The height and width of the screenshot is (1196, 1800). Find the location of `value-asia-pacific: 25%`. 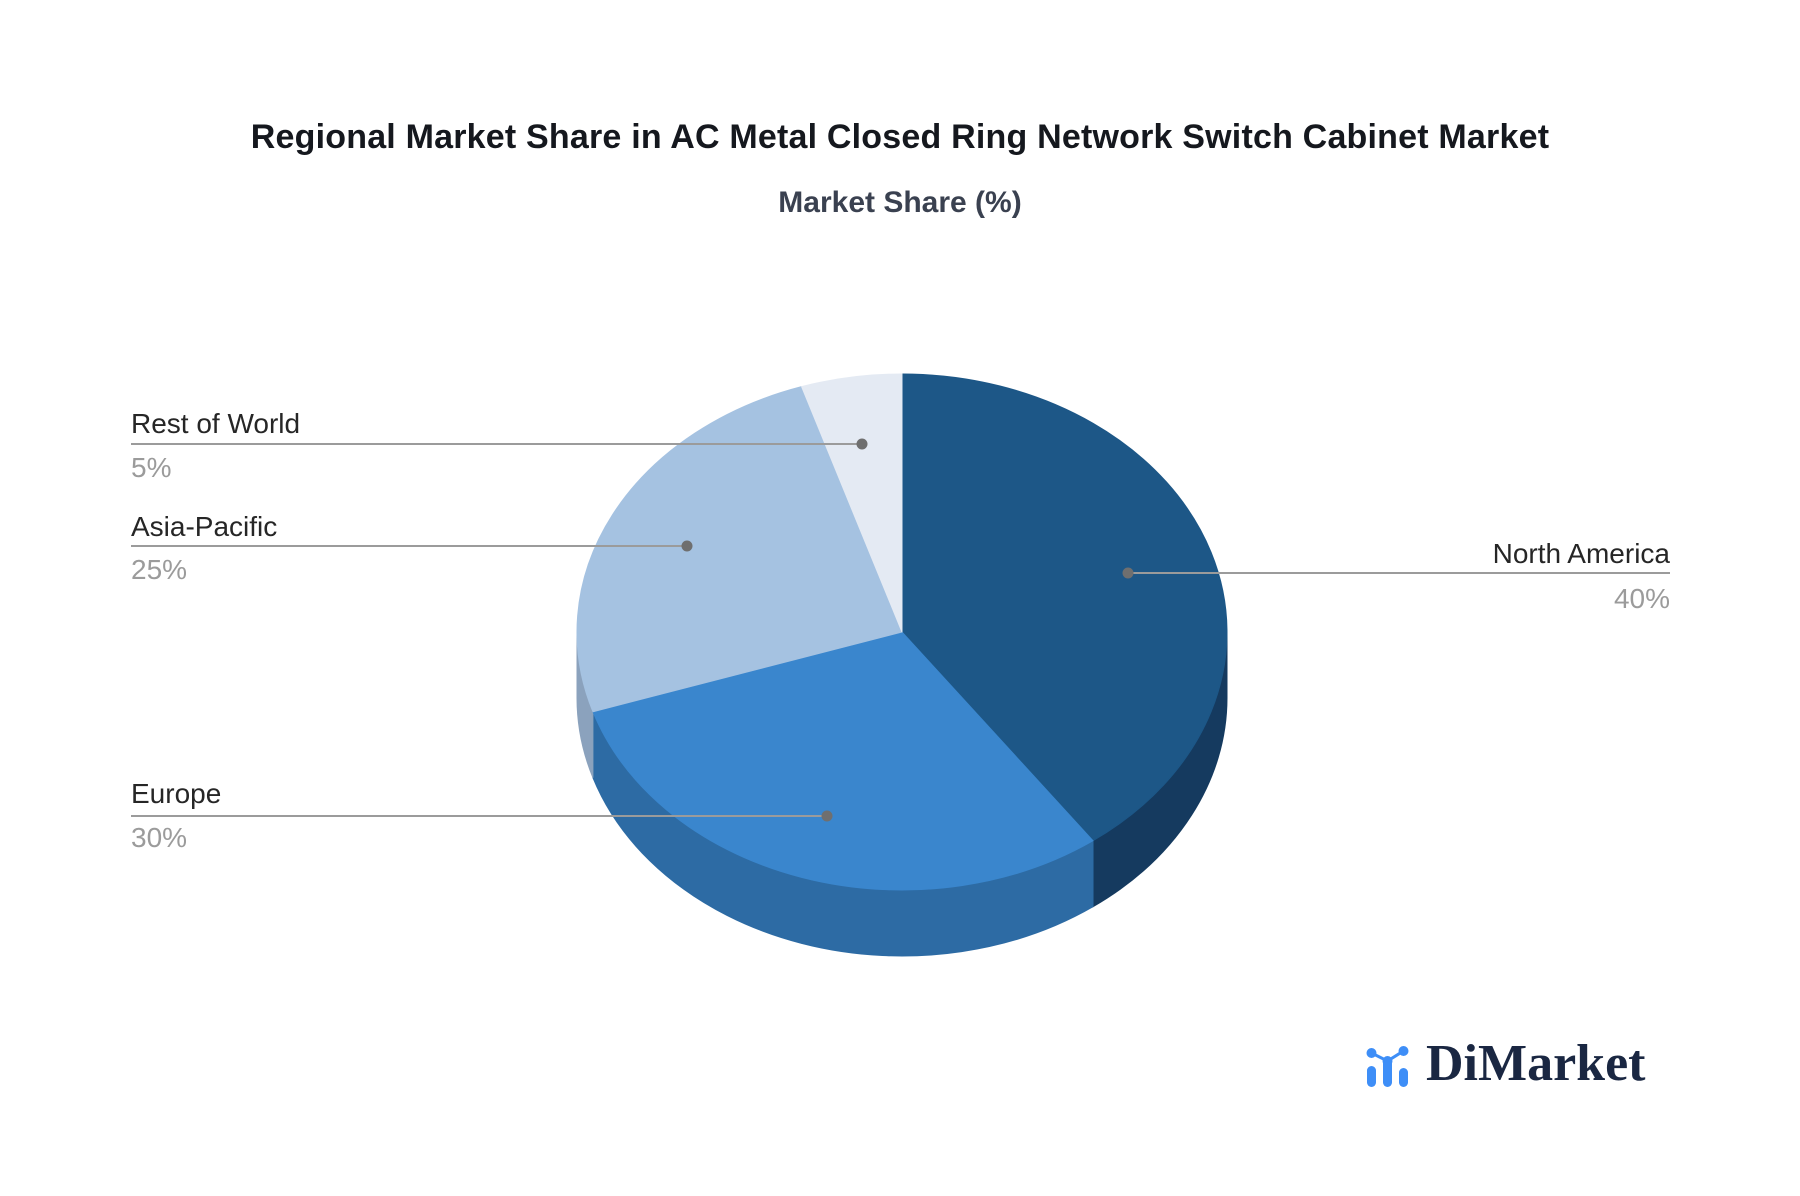

value-asia-pacific: 25% is located at coordinates (159, 569).